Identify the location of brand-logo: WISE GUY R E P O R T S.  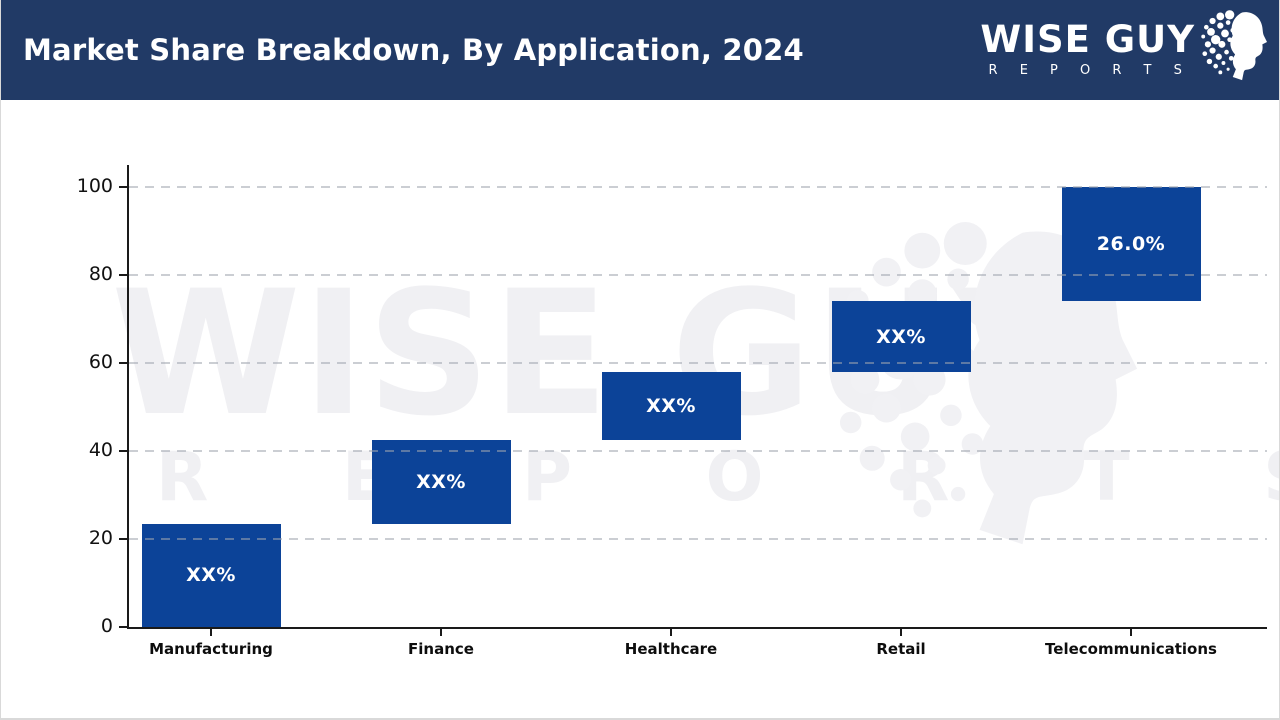
(1123, 49).